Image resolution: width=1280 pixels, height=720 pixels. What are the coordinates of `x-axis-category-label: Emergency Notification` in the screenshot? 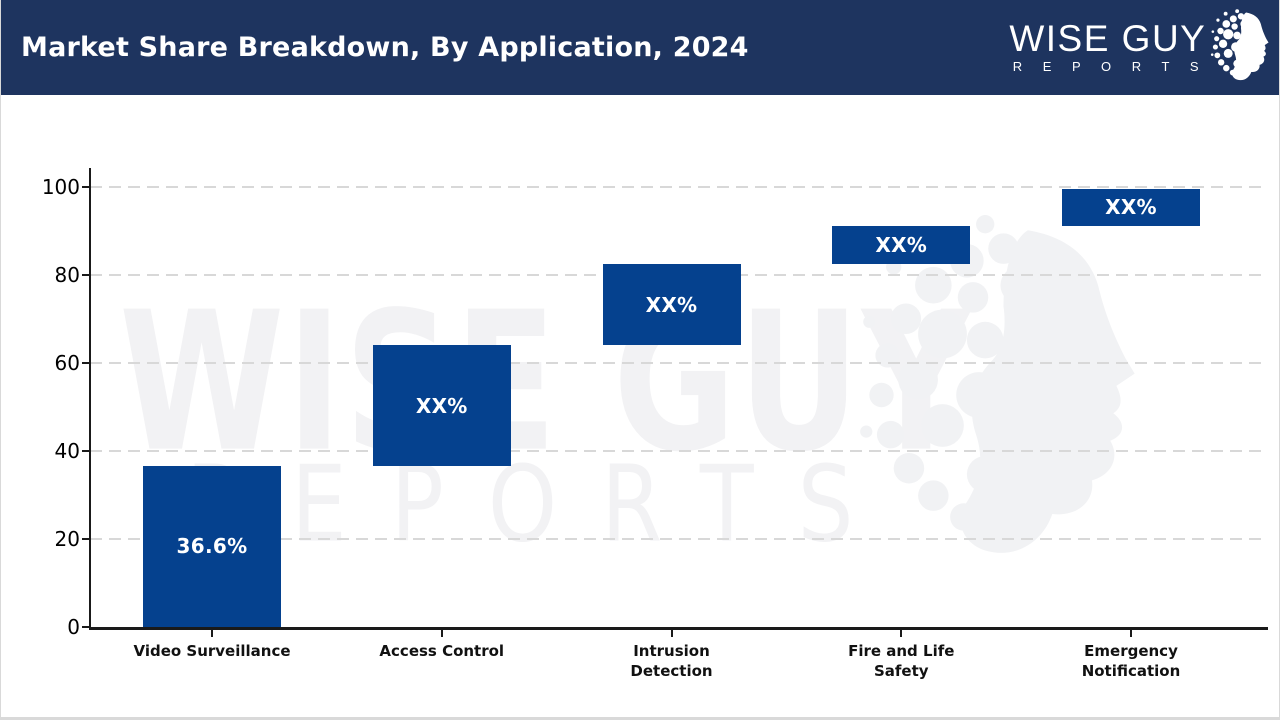 It's located at (1131, 661).